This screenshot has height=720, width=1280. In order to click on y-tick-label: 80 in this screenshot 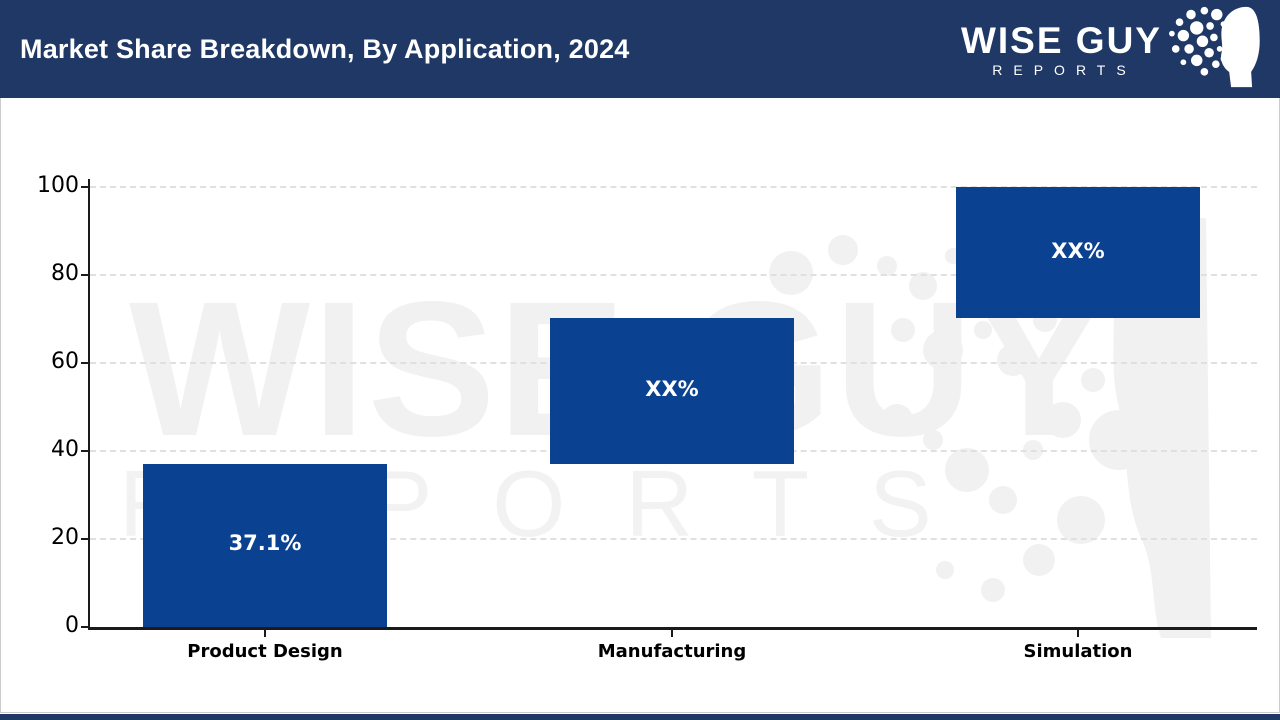, I will do `click(65, 273)`.